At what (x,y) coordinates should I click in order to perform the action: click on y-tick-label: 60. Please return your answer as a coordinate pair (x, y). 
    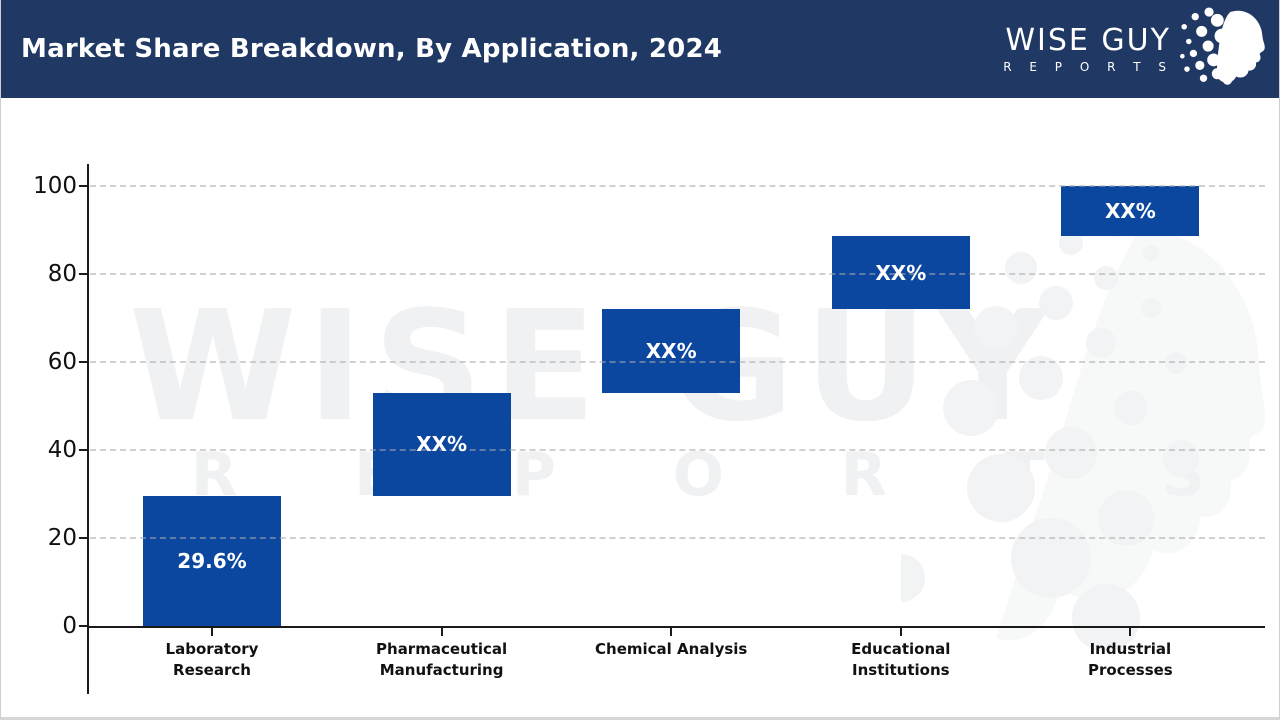
    Looking at the image, I should click on (62, 362).